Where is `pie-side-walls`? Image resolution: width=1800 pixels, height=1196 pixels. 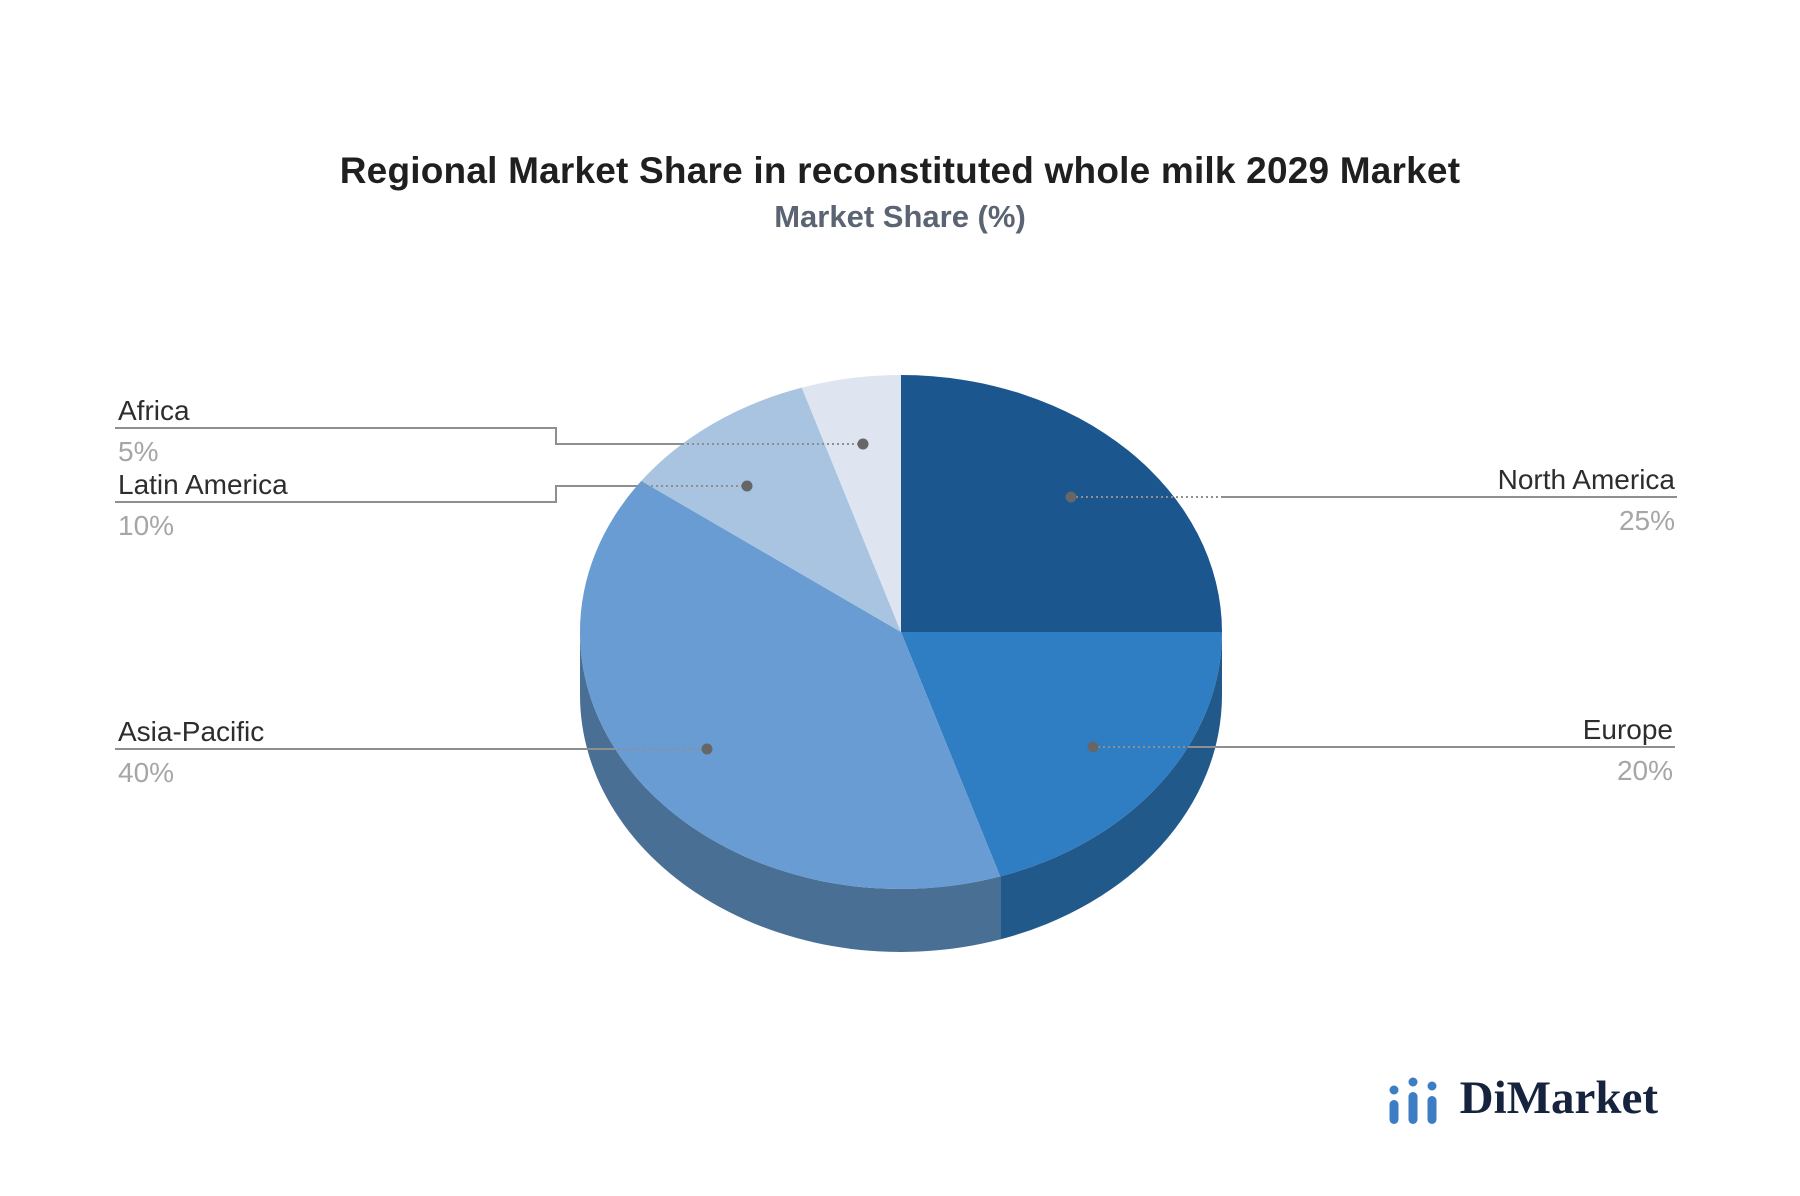 pie-side-walls is located at coordinates (901, 792).